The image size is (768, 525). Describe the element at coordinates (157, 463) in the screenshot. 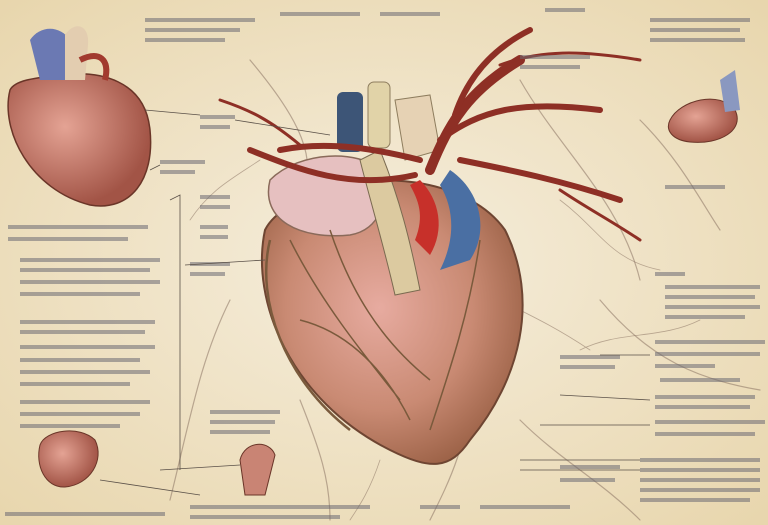

I see `small-heart-bottom` at that location.